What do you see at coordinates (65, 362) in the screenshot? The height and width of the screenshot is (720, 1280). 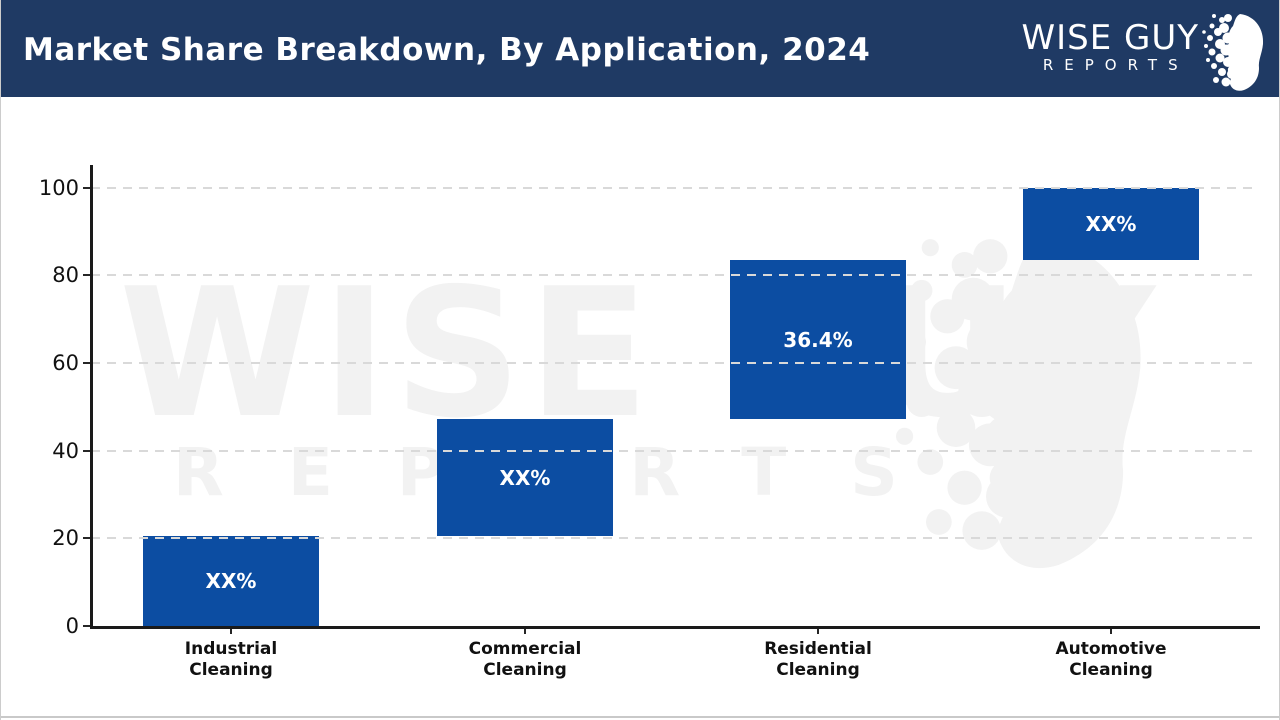 I see `y-tick-label: 60` at bounding box center [65, 362].